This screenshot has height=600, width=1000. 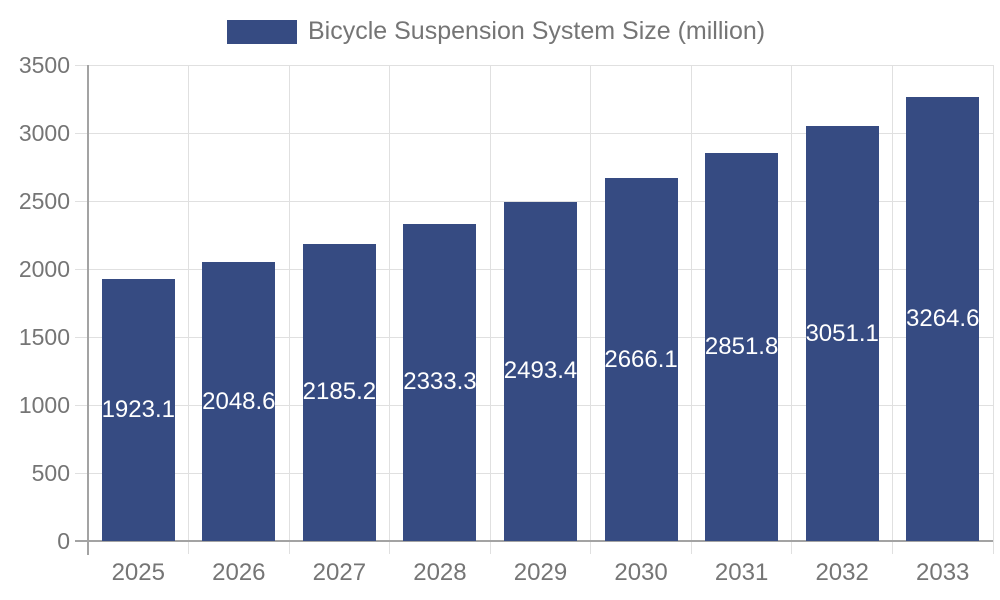 What do you see at coordinates (540, 572) in the screenshot?
I see `x-axis-tick-label: 2029` at bounding box center [540, 572].